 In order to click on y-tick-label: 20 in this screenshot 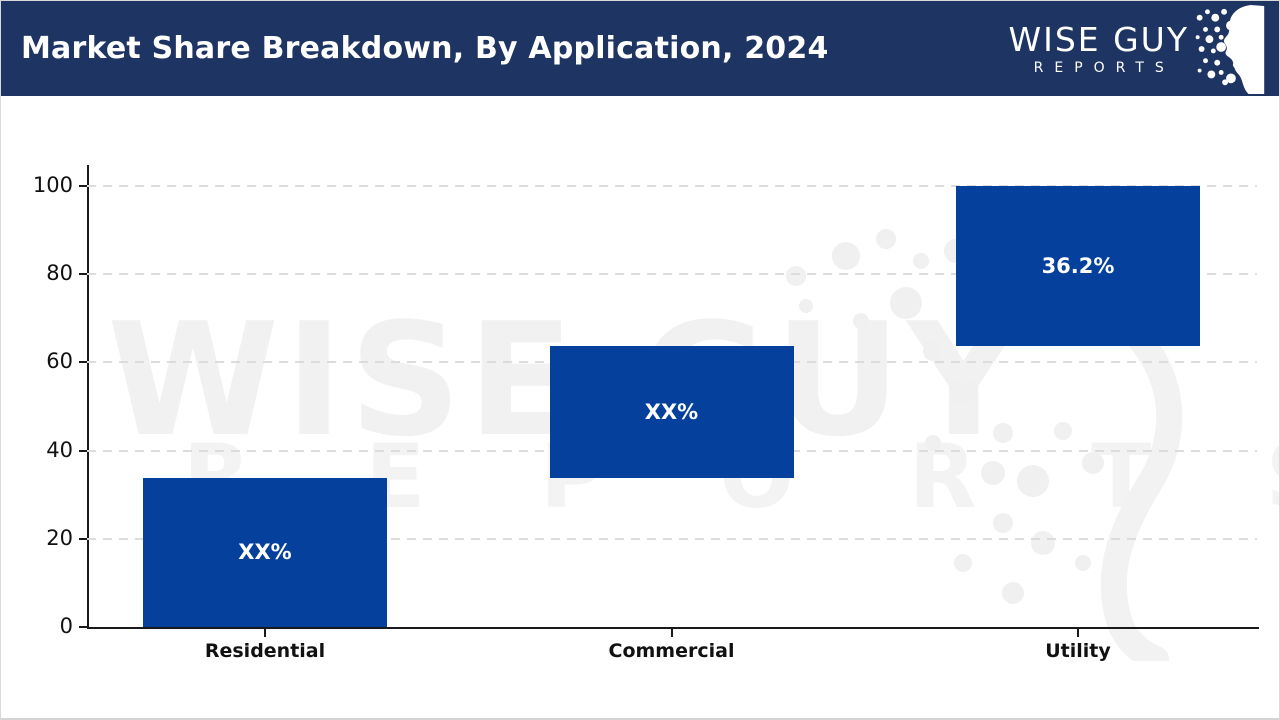, I will do `click(59, 537)`.